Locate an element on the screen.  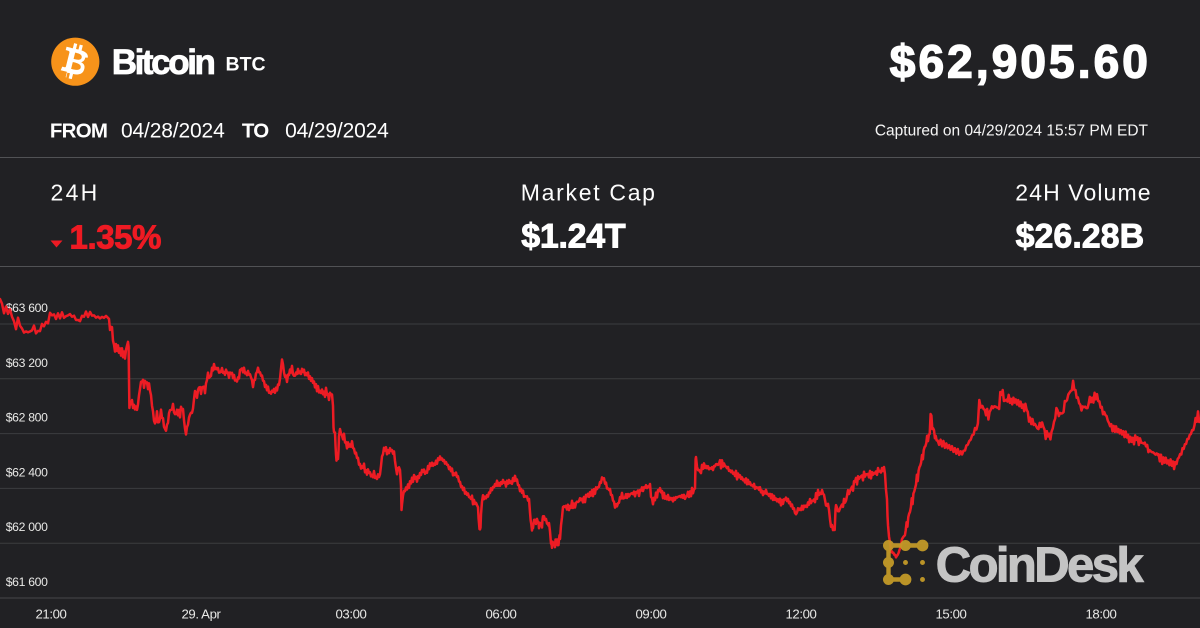
svg-text: 04/28/2024 is located at coordinates (173, 131).